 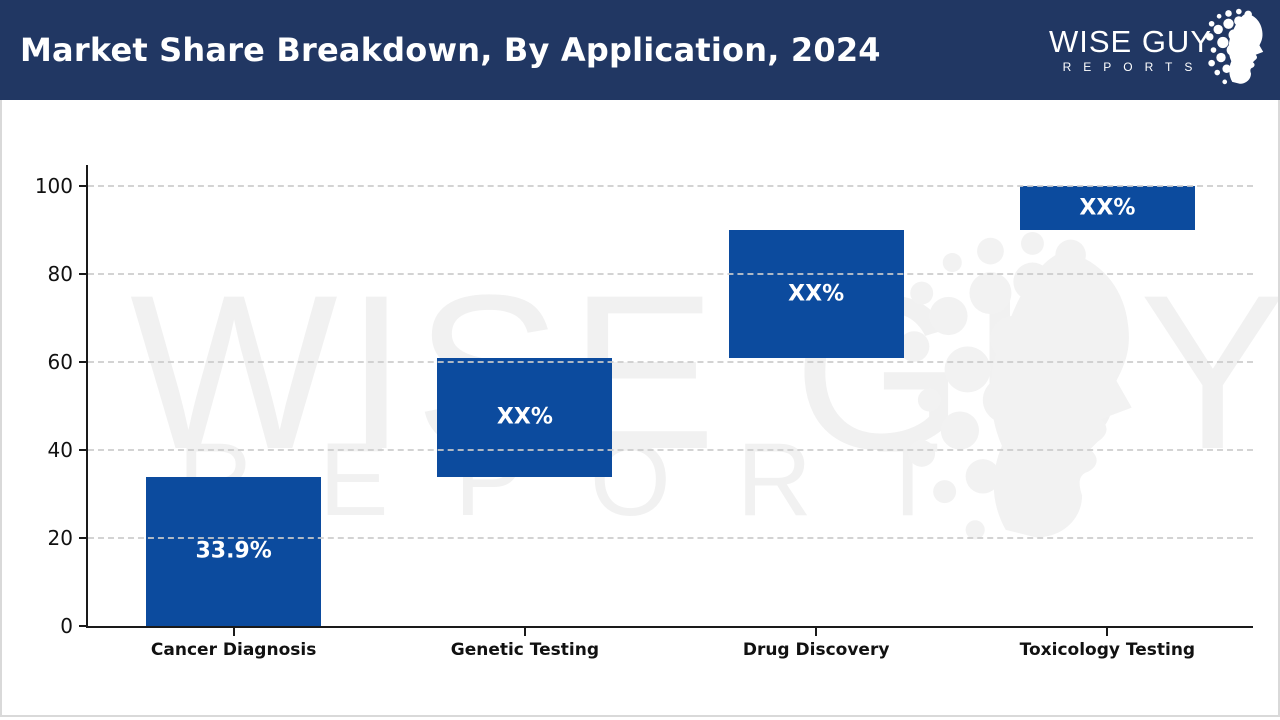 What do you see at coordinates (1, 408) in the screenshot?
I see `frame-left` at bounding box center [1, 408].